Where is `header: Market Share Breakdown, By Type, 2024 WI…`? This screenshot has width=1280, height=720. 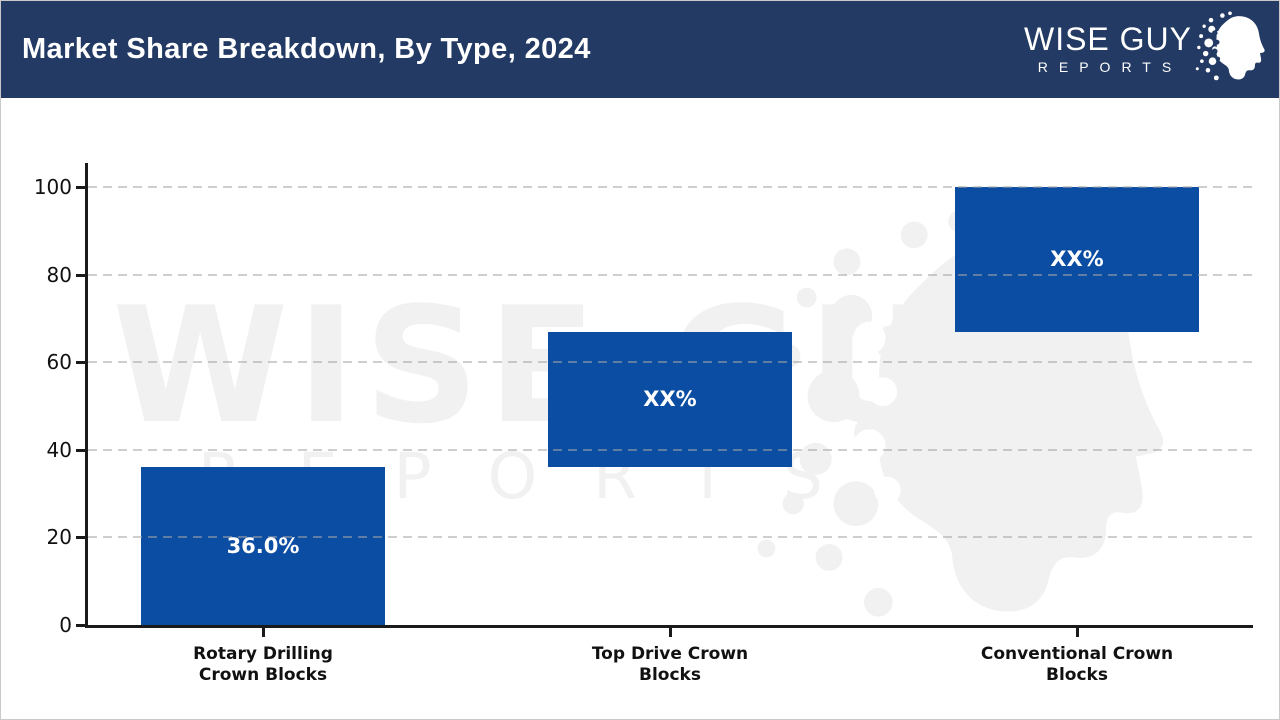 header: Market Share Breakdown, By Type, 2024 WI… is located at coordinates (640, 49).